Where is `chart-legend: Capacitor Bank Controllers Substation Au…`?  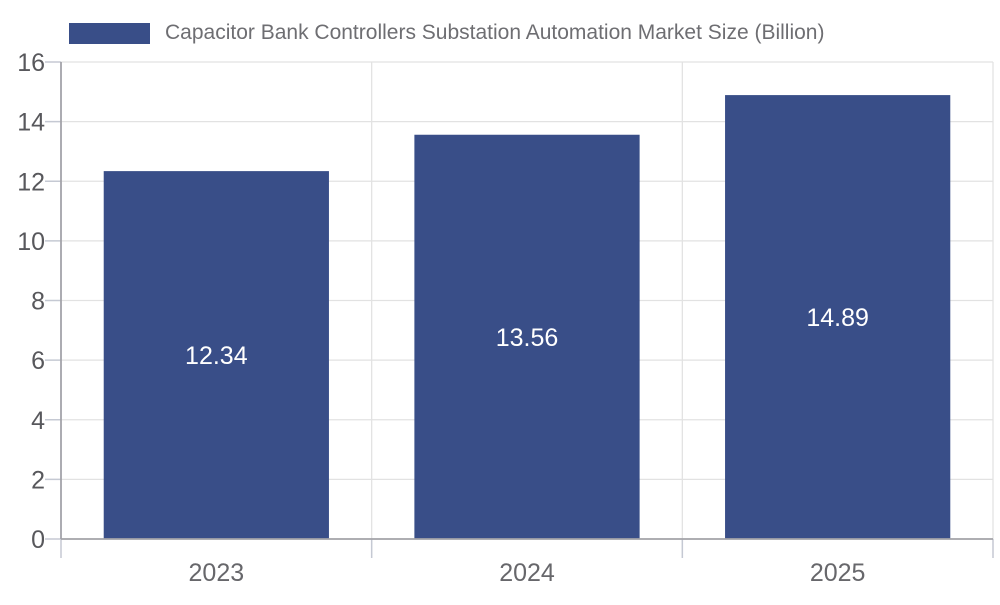 chart-legend: Capacitor Bank Controllers Substation Au… is located at coordinates (446, 33).